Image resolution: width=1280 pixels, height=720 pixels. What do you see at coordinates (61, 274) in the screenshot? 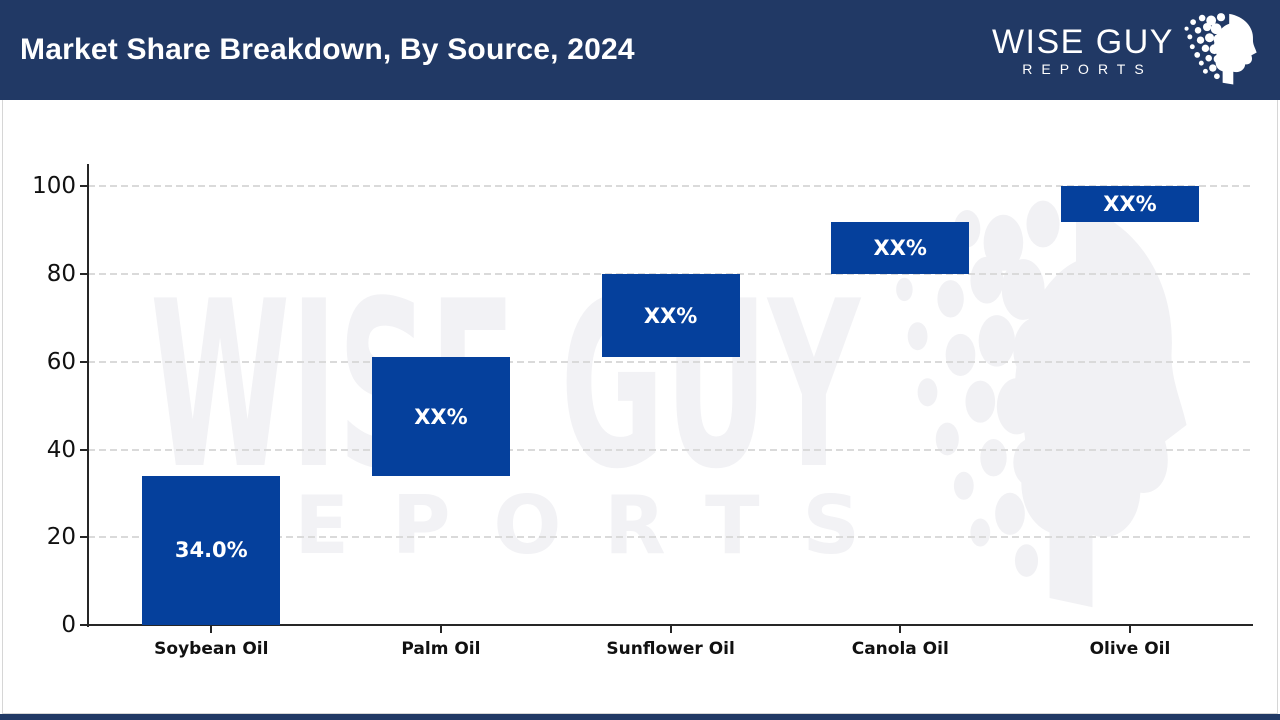
I see `y-tick-label: 80` at bounding box center [61, 274].